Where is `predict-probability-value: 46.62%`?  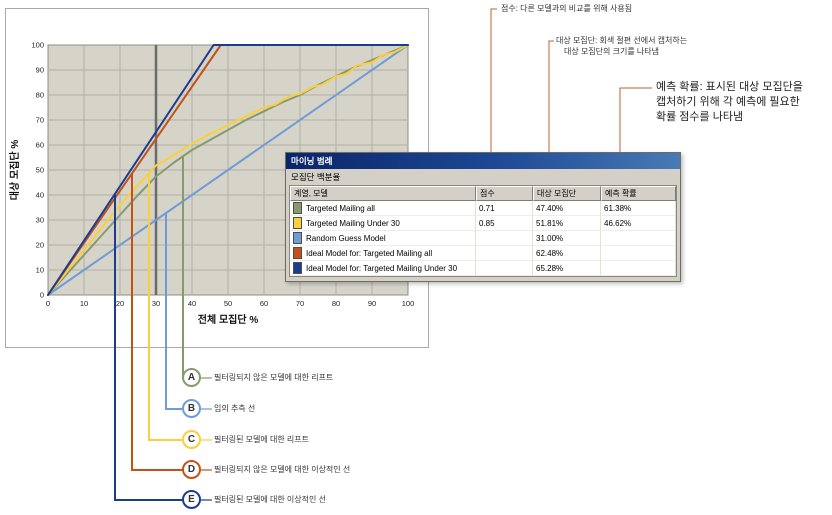
predict-probability-value: 46.62% is located at coordinates (638, 223).